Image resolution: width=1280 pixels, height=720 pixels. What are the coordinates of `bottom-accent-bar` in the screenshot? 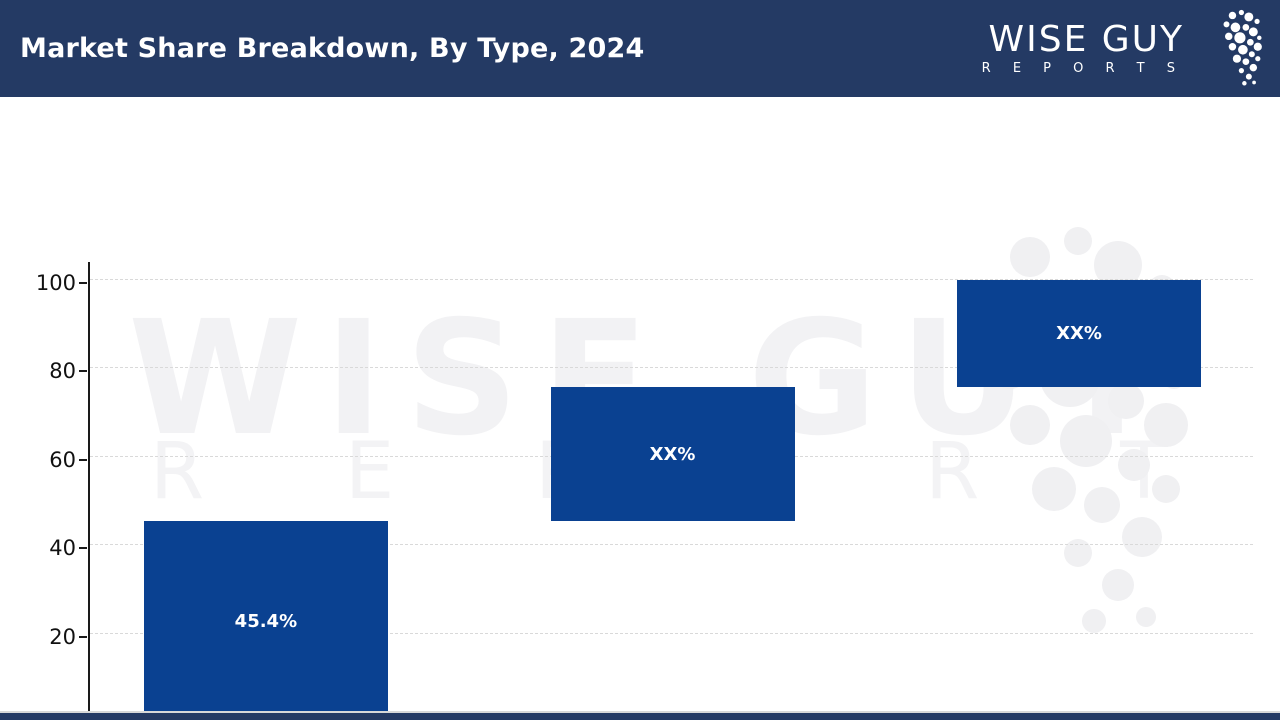 It's located at (640, 715).